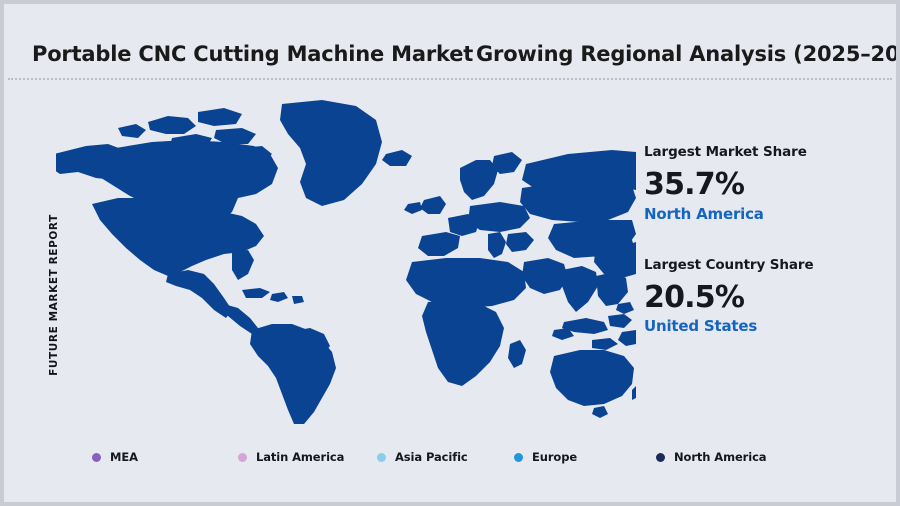  I want to click on legend-dot-icon-mea, so click(96, 457).